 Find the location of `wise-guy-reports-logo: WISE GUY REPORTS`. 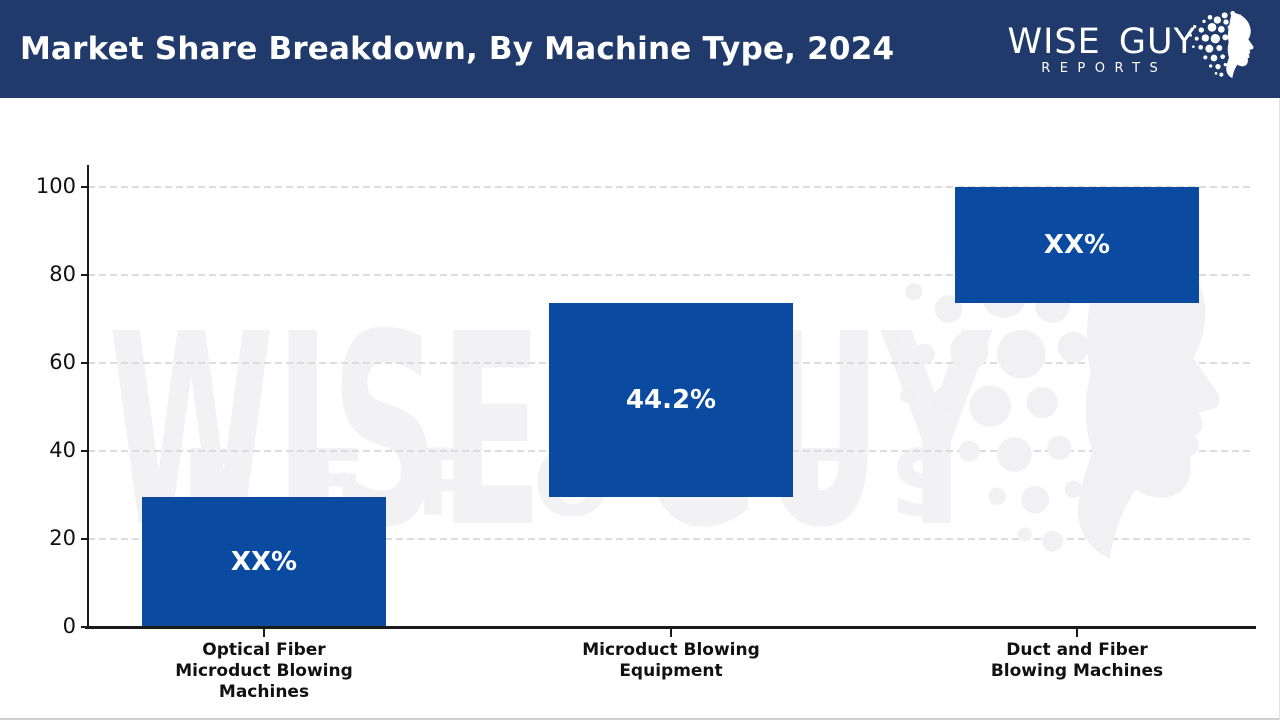

wise-guy-reports-logo: WISE GUY REPORTS is located at coordinates (1135, 50).